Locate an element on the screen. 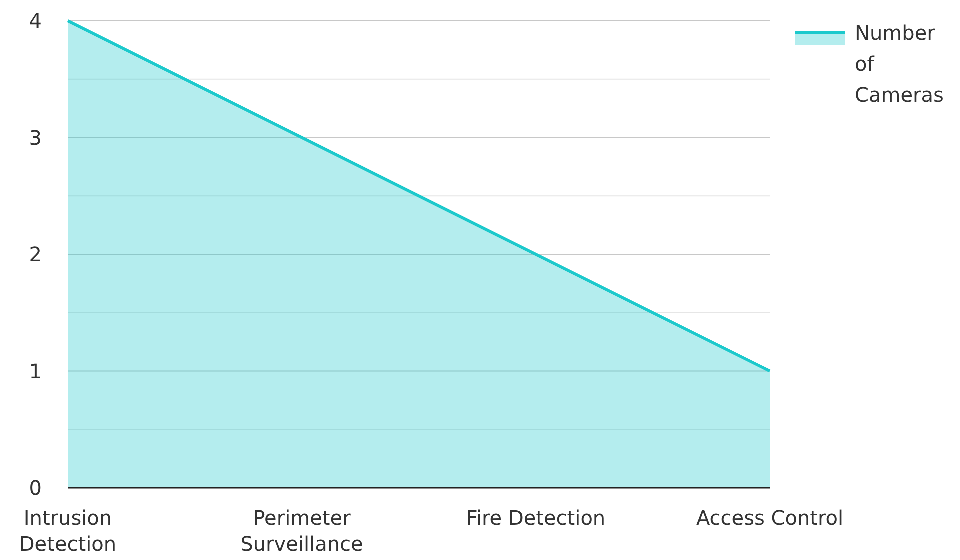 Image resolution: width=960 pixels, height=560 pixels. y-tick-label: 3 is located at coordinates (35, 138).